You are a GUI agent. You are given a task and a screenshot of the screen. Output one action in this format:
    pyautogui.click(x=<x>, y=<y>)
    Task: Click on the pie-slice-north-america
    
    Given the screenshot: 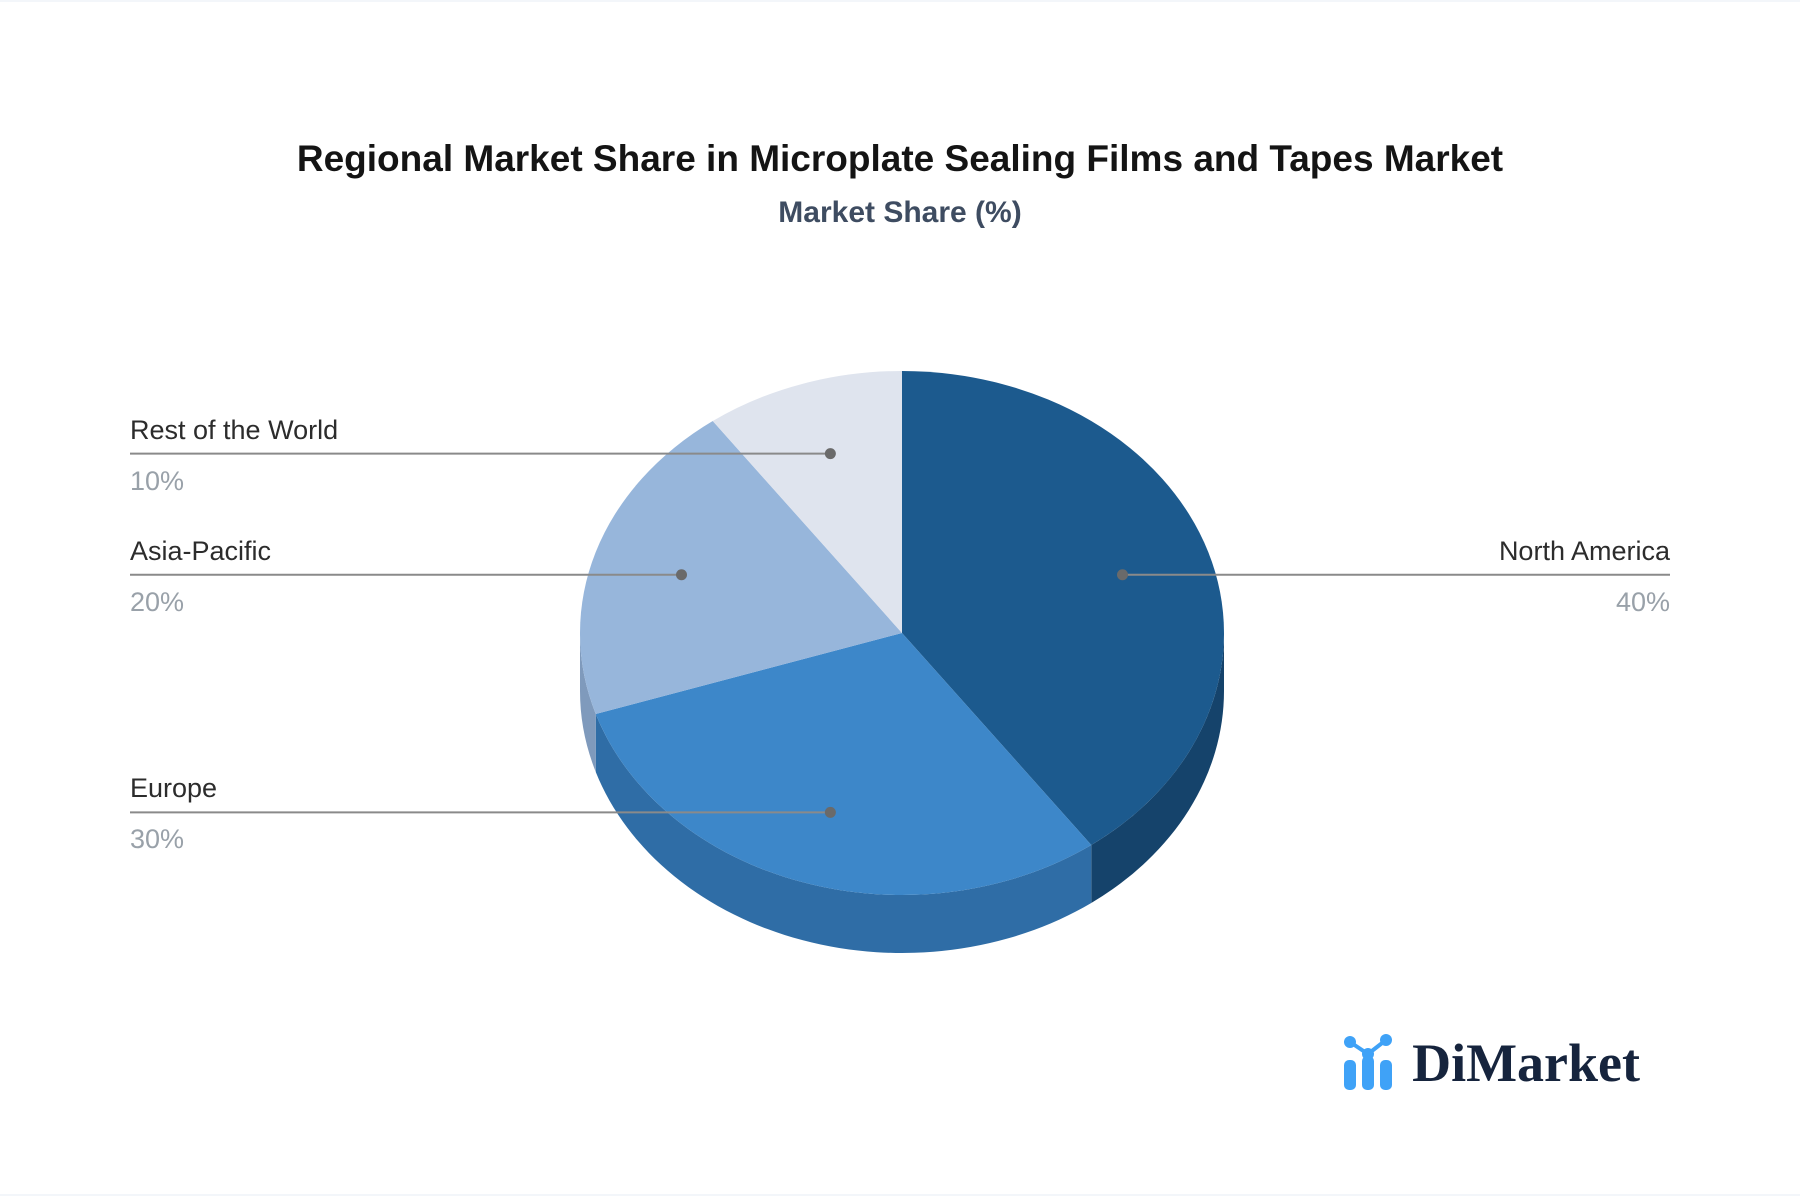 What is the action you would take?
    pyautogui.click(x=1063, y=608)
    